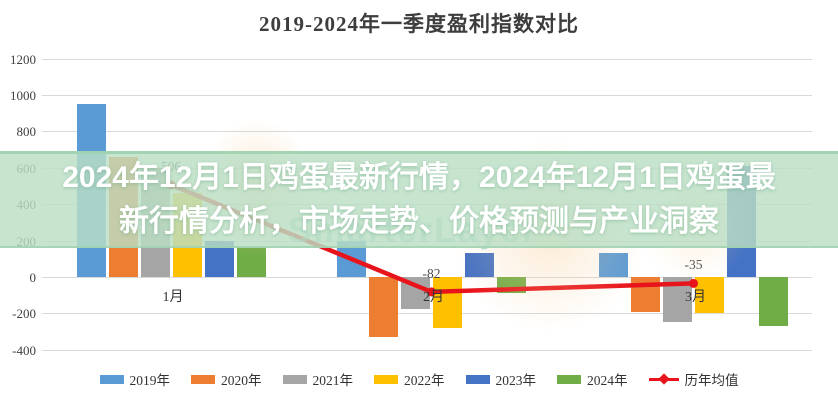 The width and height of the screenshot is (838, 400). I want to click on bar-2023年-2月, so click(479, 265).